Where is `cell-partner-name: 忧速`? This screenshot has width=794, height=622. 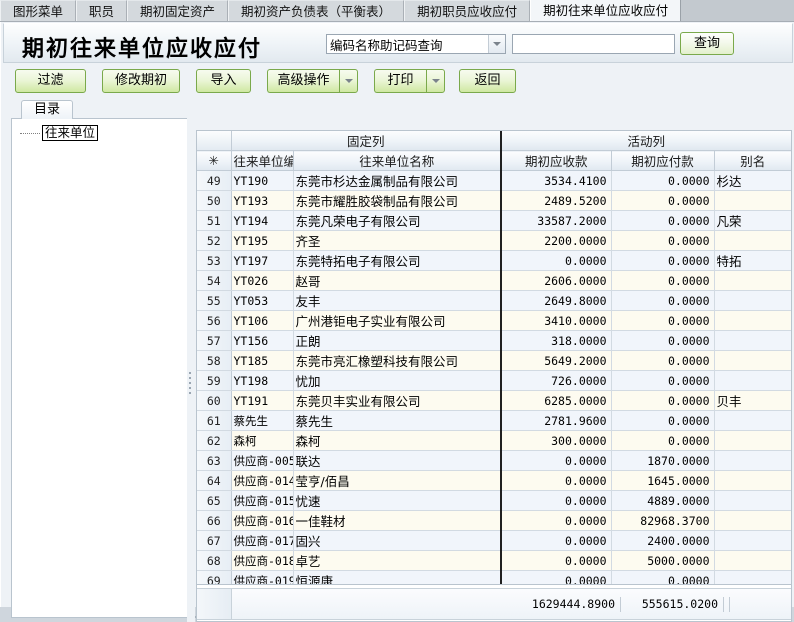
cell-partner-name: 忧速 is located at coordinates (397, 501).